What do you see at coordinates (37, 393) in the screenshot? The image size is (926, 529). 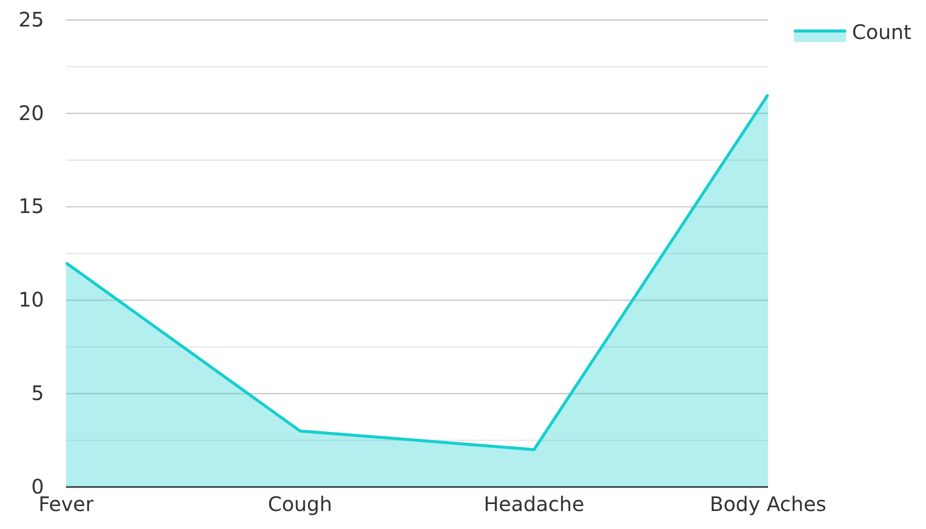 I see `y-tick-label: 5` at bounding box center [37, 393].